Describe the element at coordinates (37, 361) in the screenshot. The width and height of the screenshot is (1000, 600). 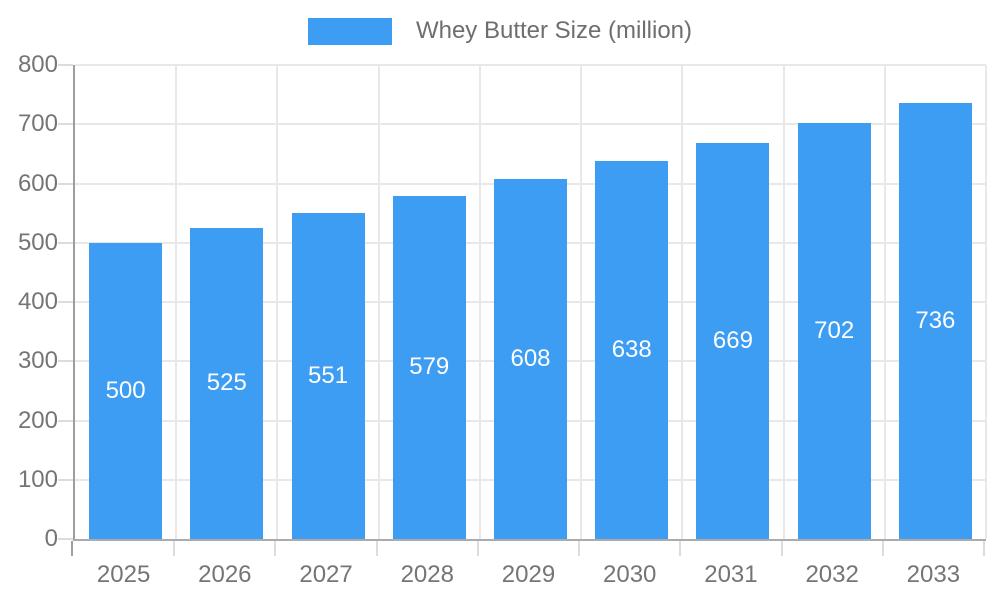
I see `y-axis-tick-label: 300` at that location.